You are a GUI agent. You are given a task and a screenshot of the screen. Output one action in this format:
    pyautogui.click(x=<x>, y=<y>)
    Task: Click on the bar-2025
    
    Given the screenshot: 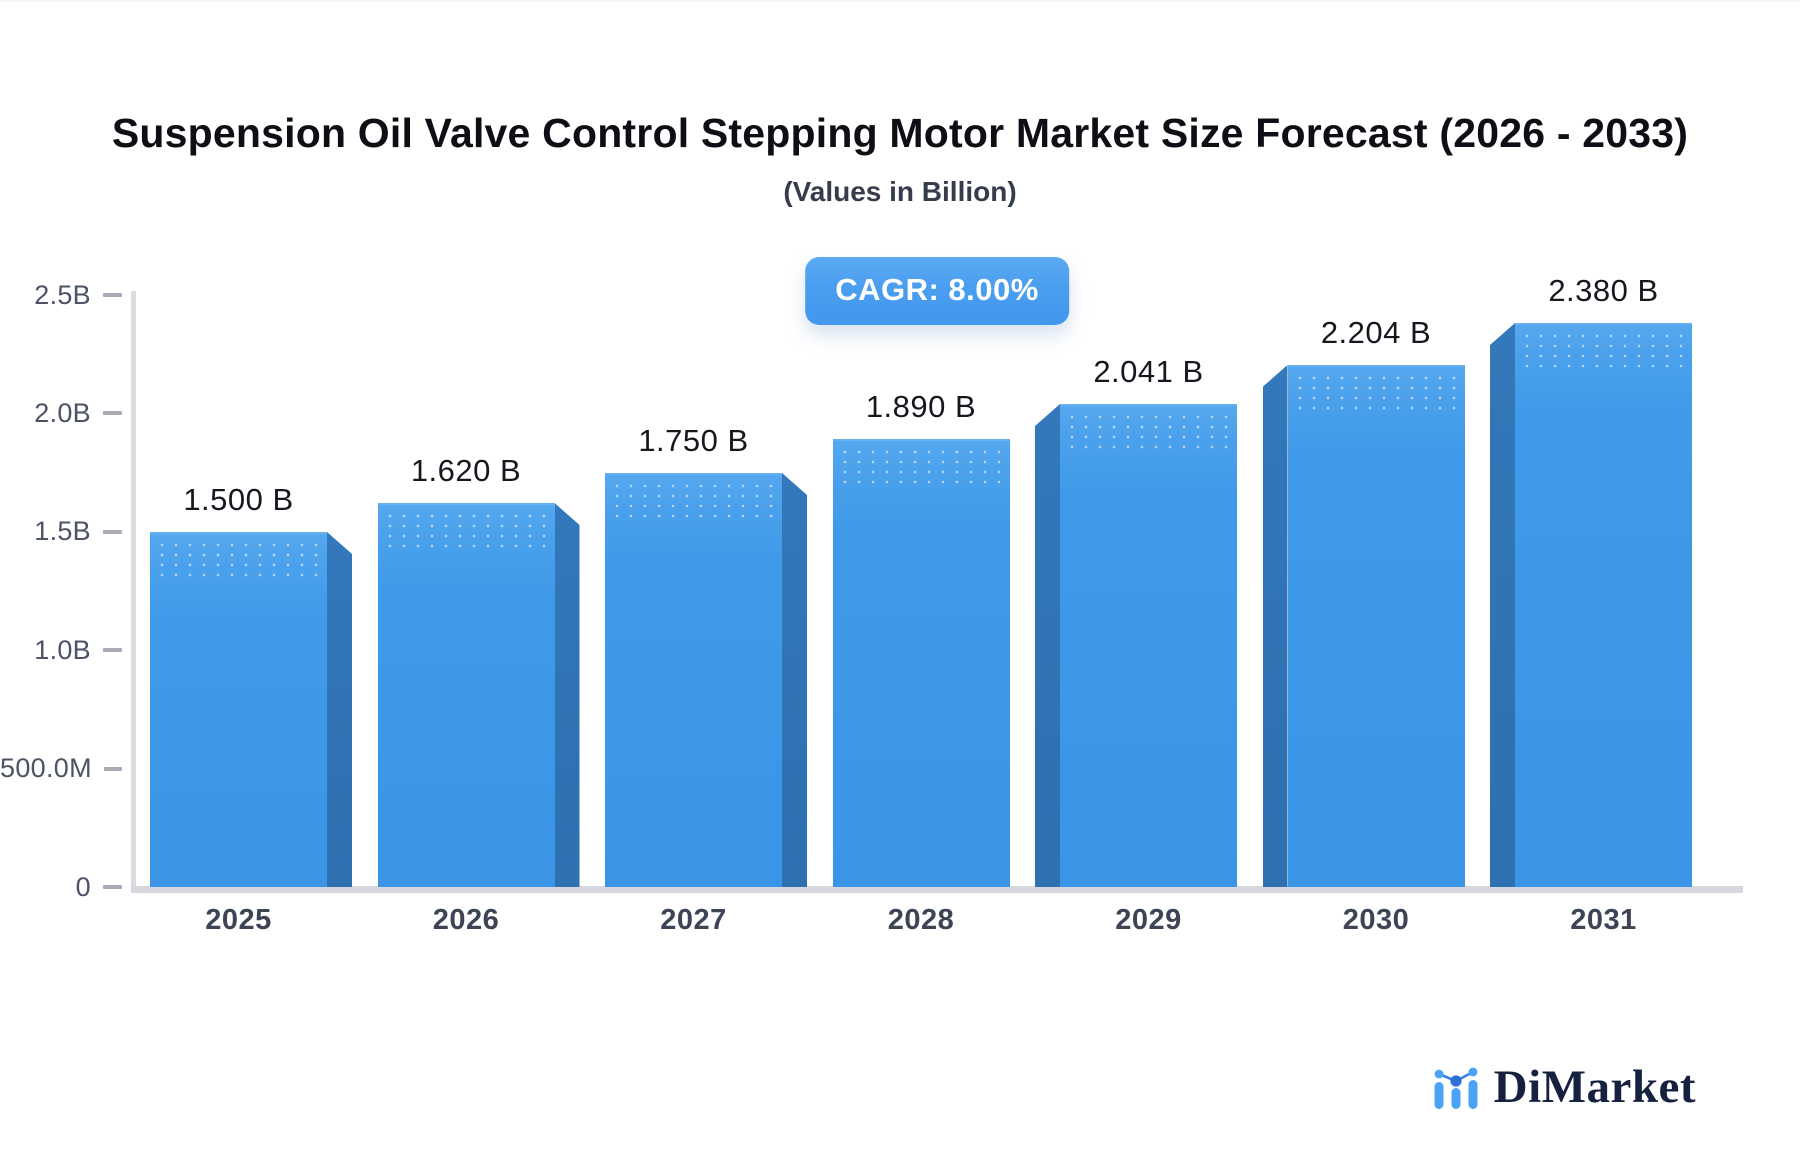 What is the action you would take?
    pyautogui.click(x=238, y=709)
    